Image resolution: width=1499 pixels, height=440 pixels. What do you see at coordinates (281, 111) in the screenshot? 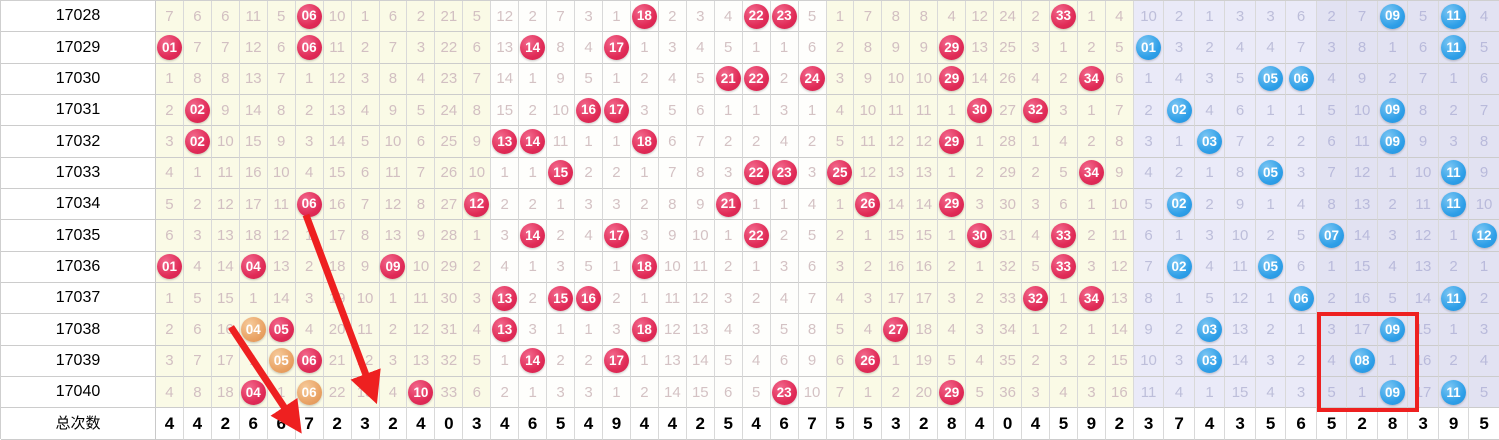
I see `front-cell: 8` at bounding box center [281, 111].